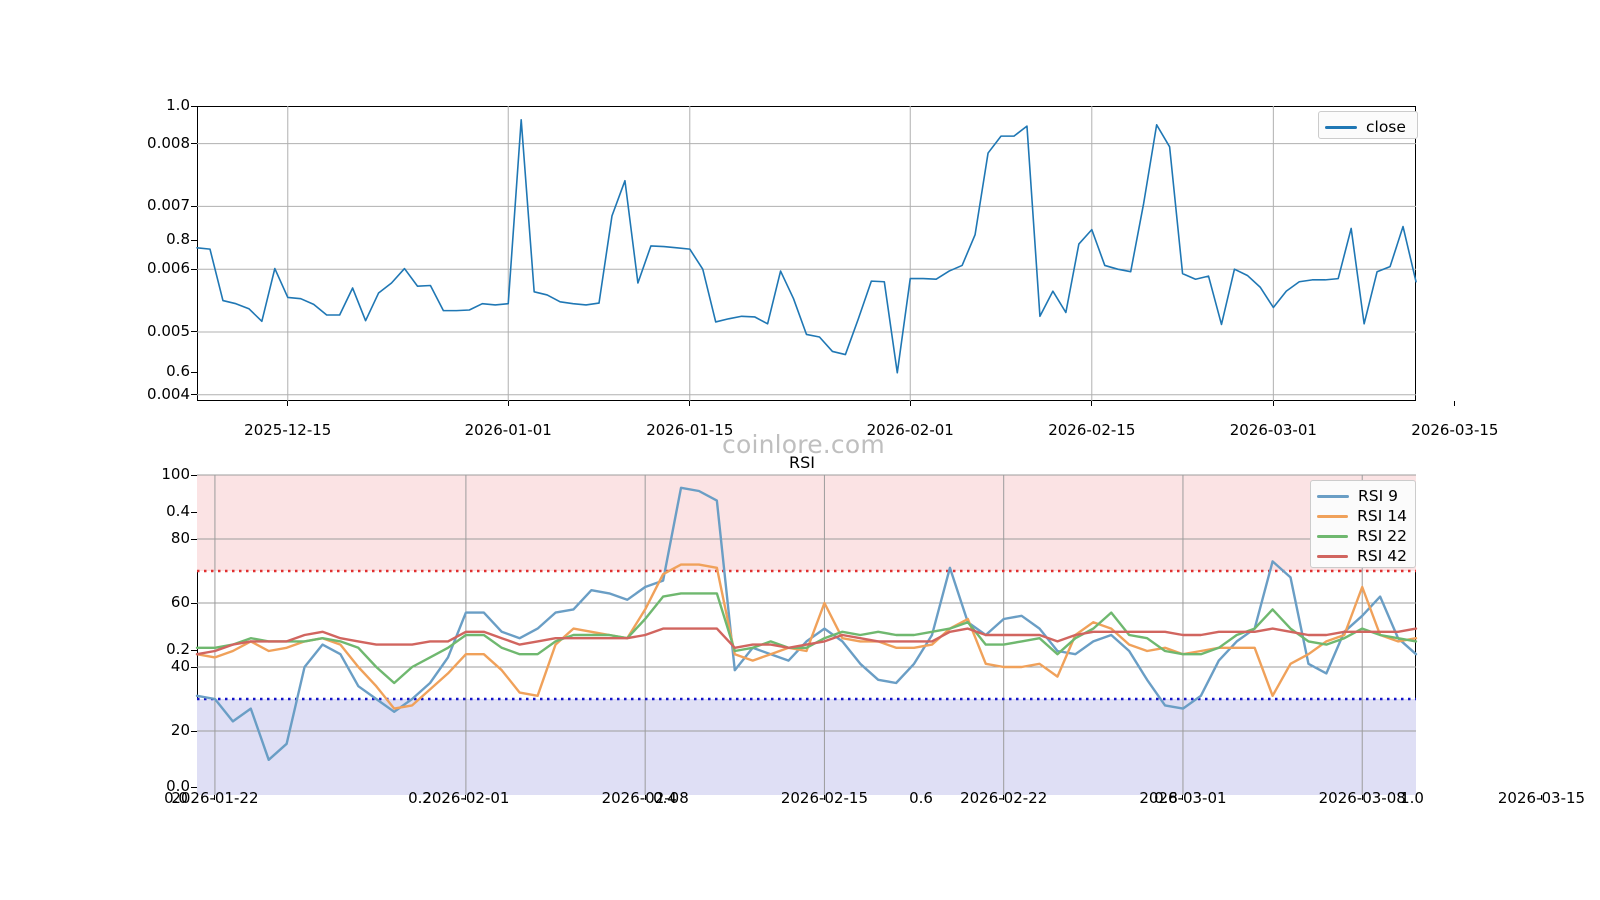  I want to click on rsi-x-tick-7: 2026-03-15, so click(1538, 798).